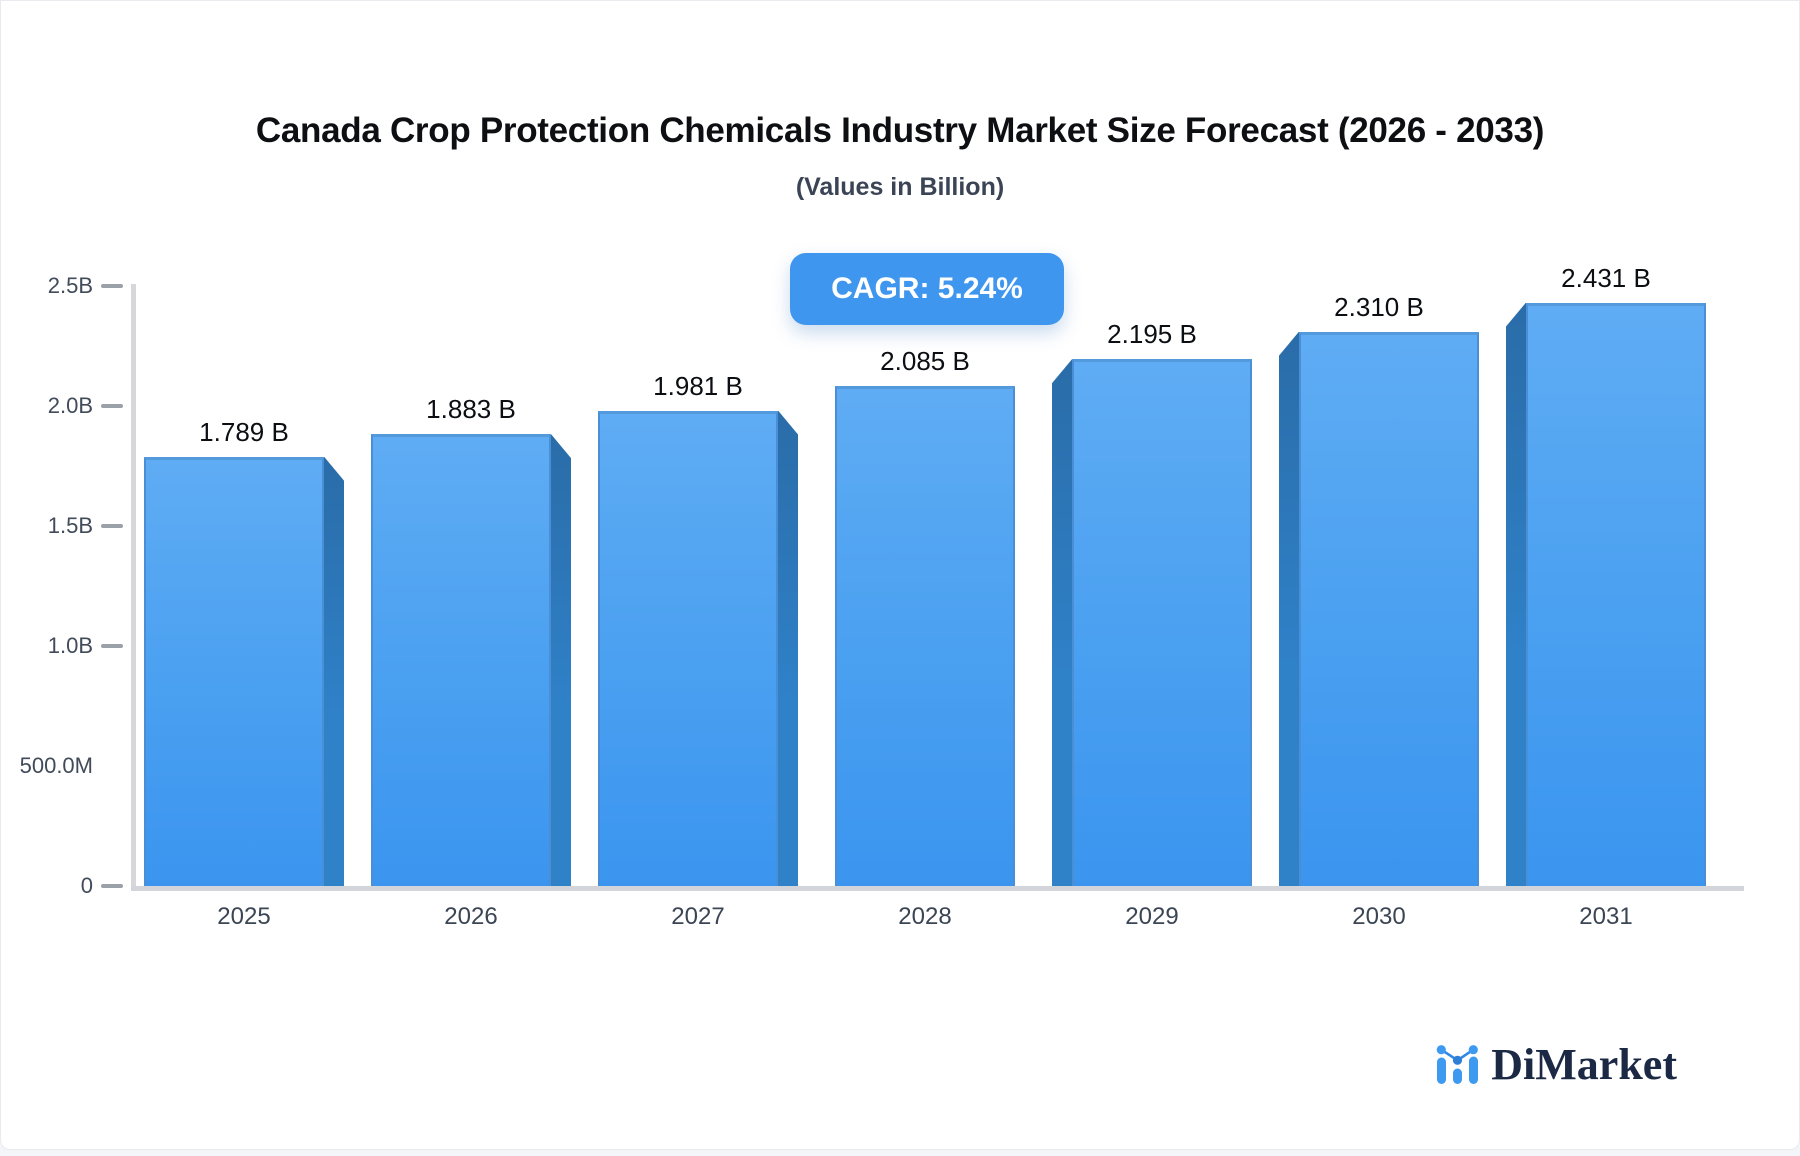 This screenshot has height=1156, width=1800. What do you see at coordinates (561, 660) in the screenshot?
I see `bar-3d-side-2026` at bounding box center [561, 660].